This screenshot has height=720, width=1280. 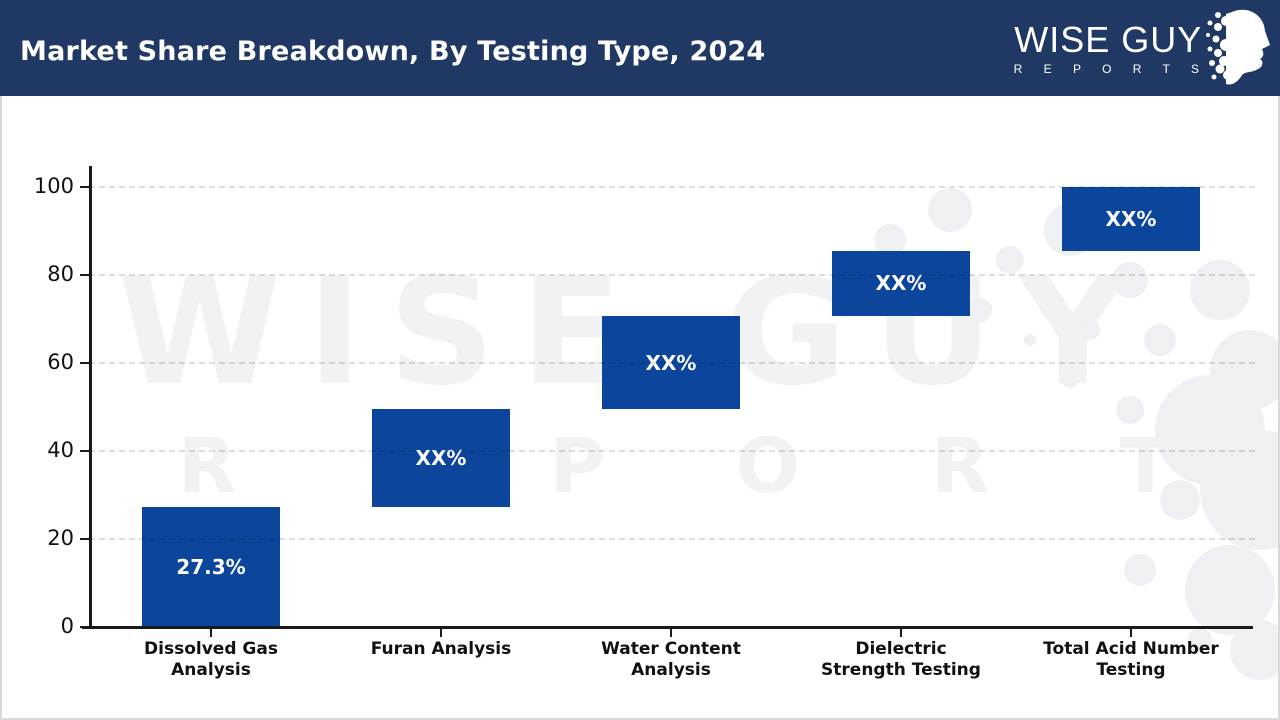 I want to click on bar-segment: 27.3%, so click(x=211, y=566).